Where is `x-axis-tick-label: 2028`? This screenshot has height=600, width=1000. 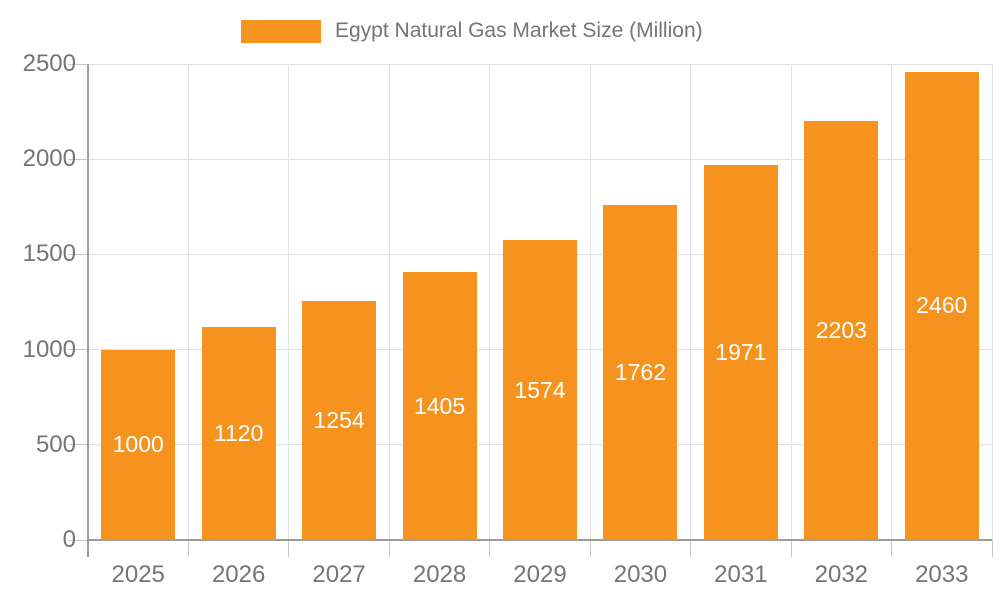 x-axis-tick-label: 2028 is located at coordinates (439, 574).